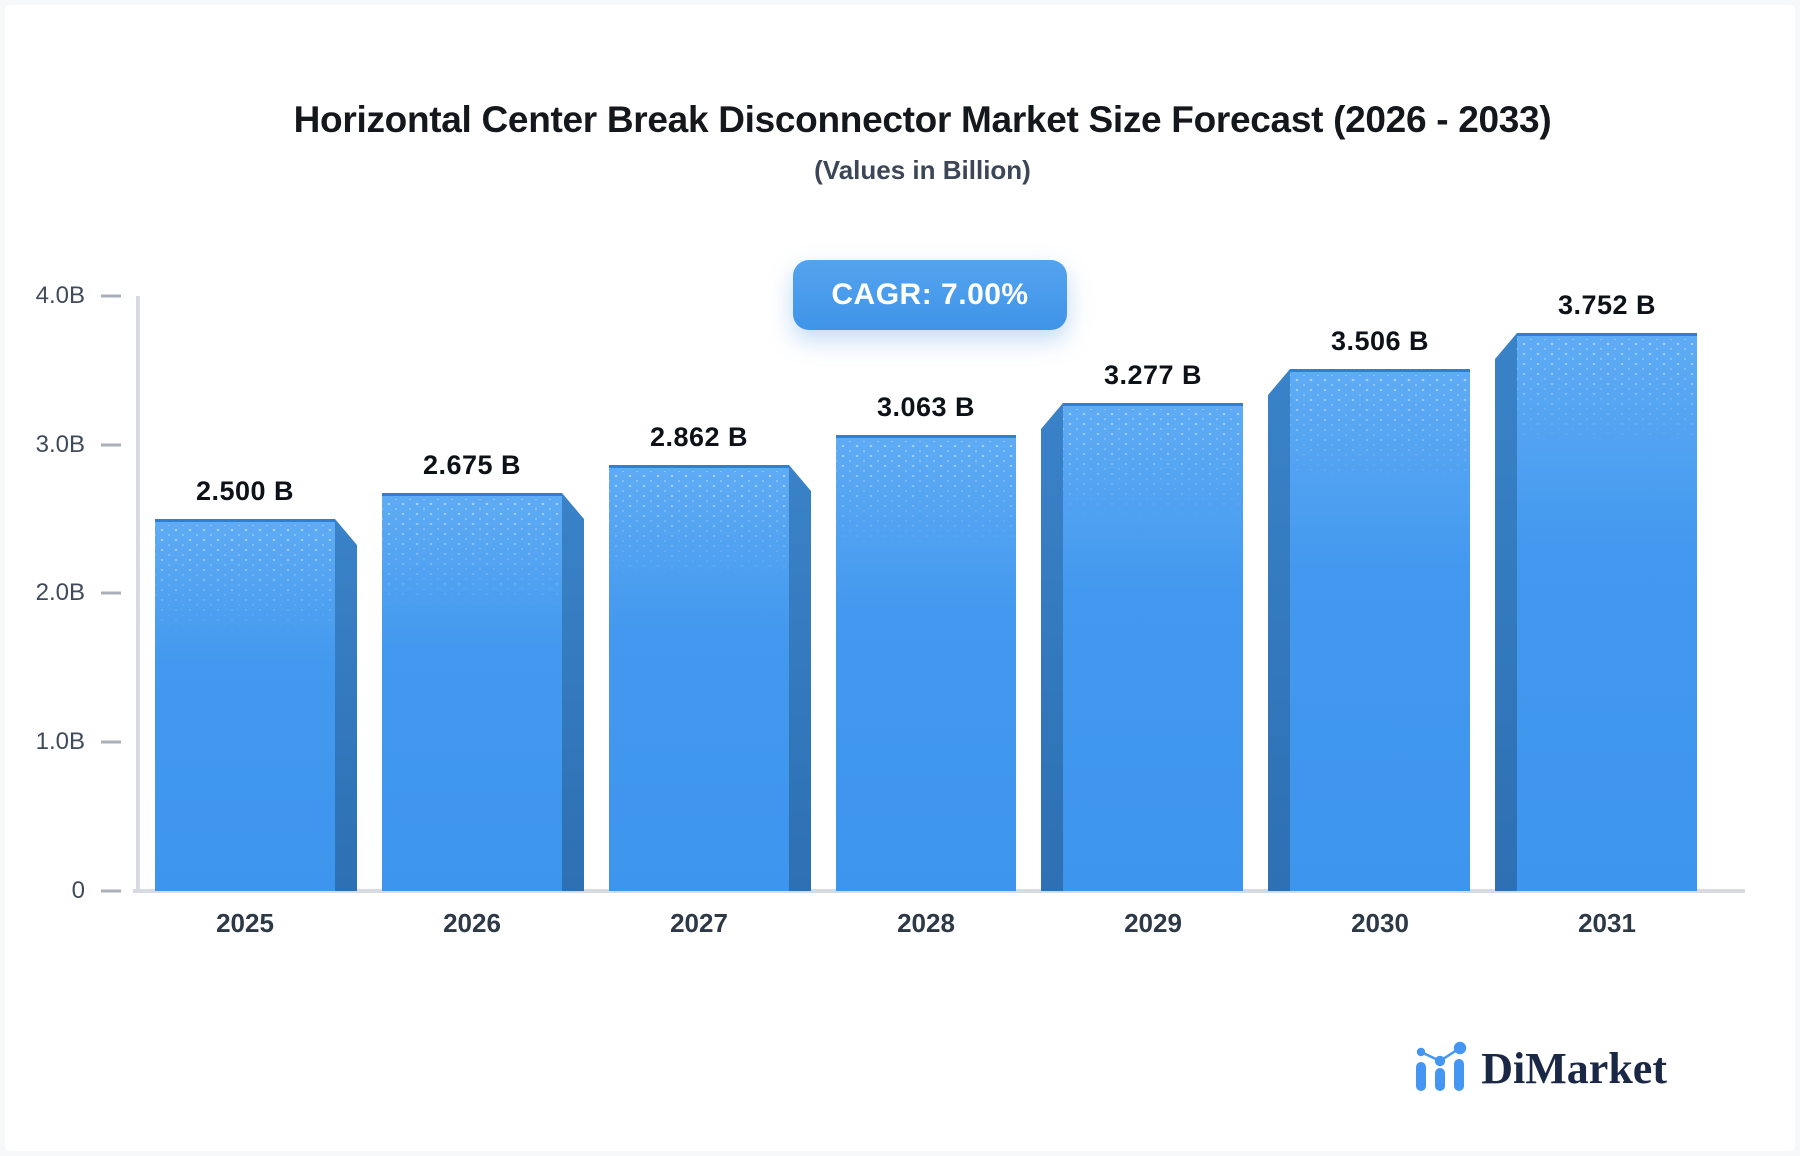 The image size is (1800, 1156). I want to click on x-axis-line, so click(939, 891).